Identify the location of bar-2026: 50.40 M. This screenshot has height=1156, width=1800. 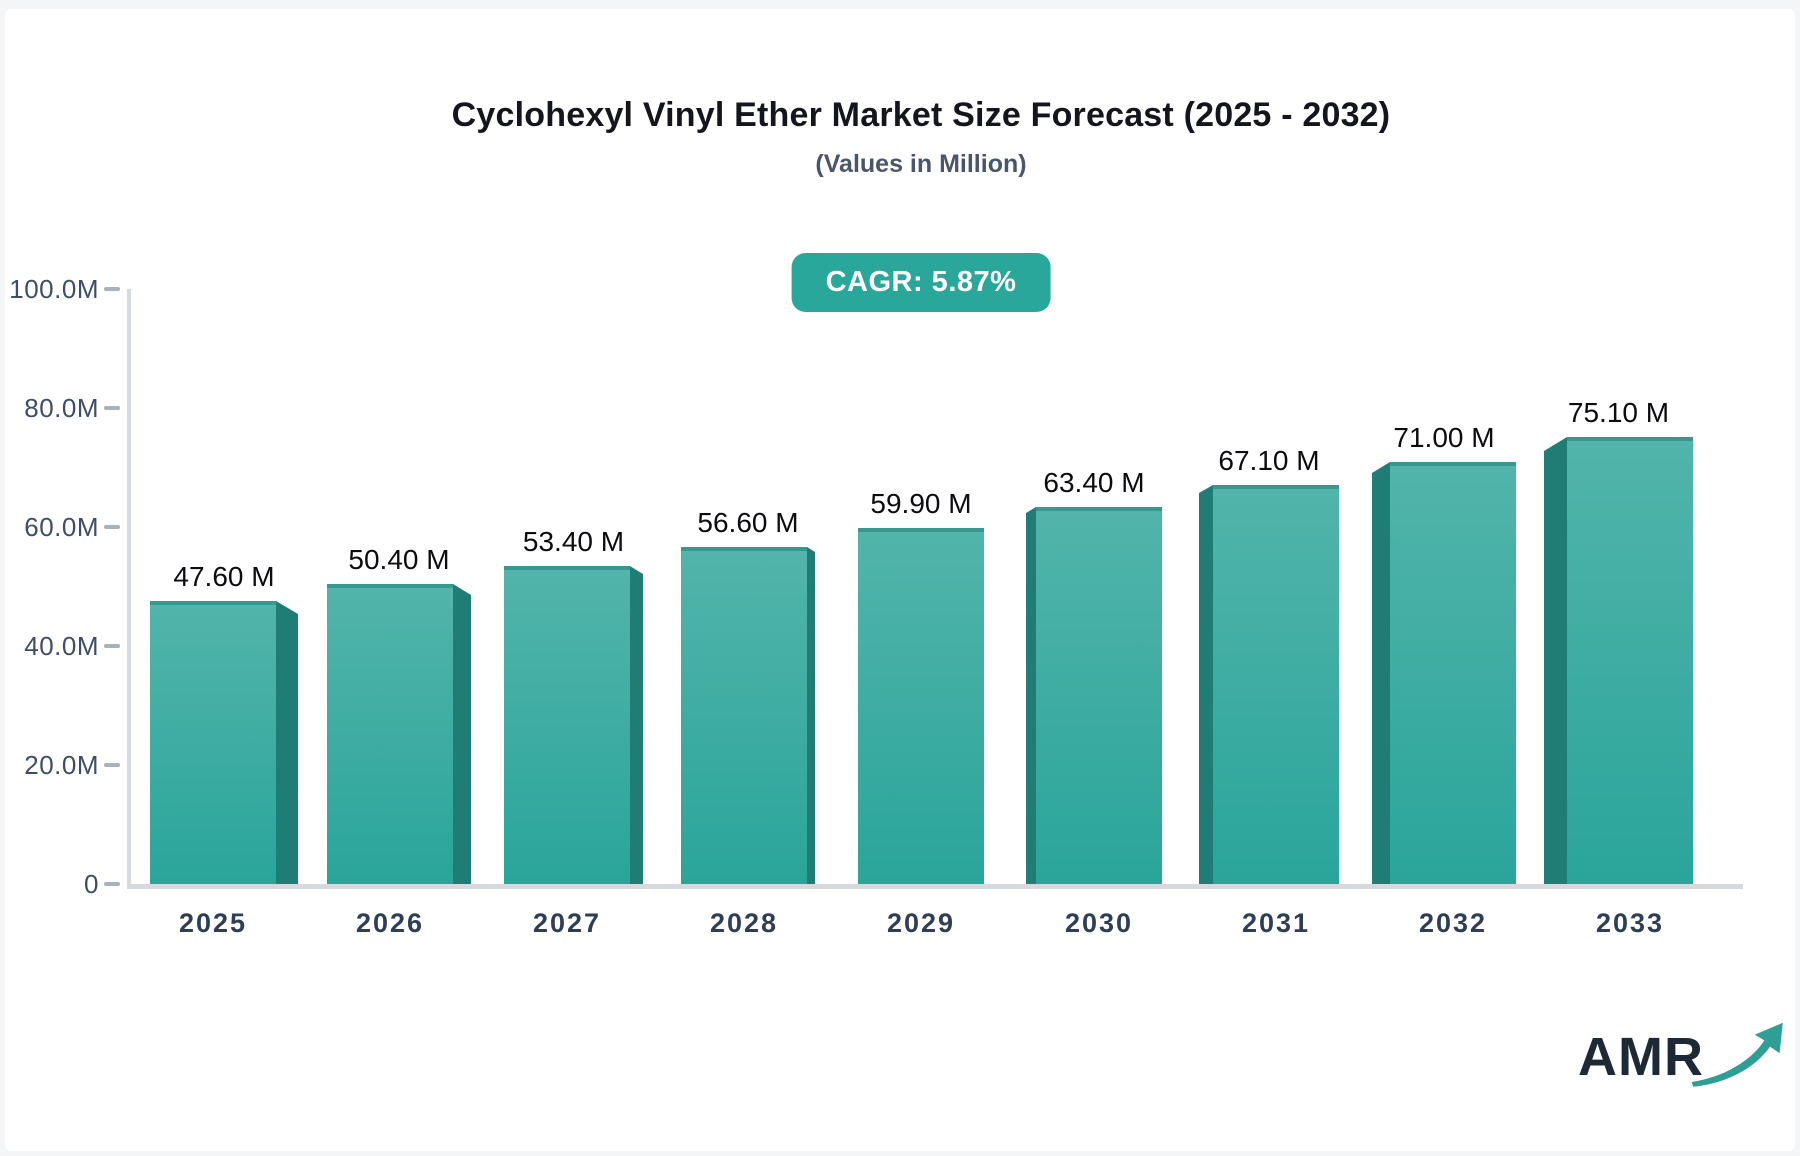
(399, 714).